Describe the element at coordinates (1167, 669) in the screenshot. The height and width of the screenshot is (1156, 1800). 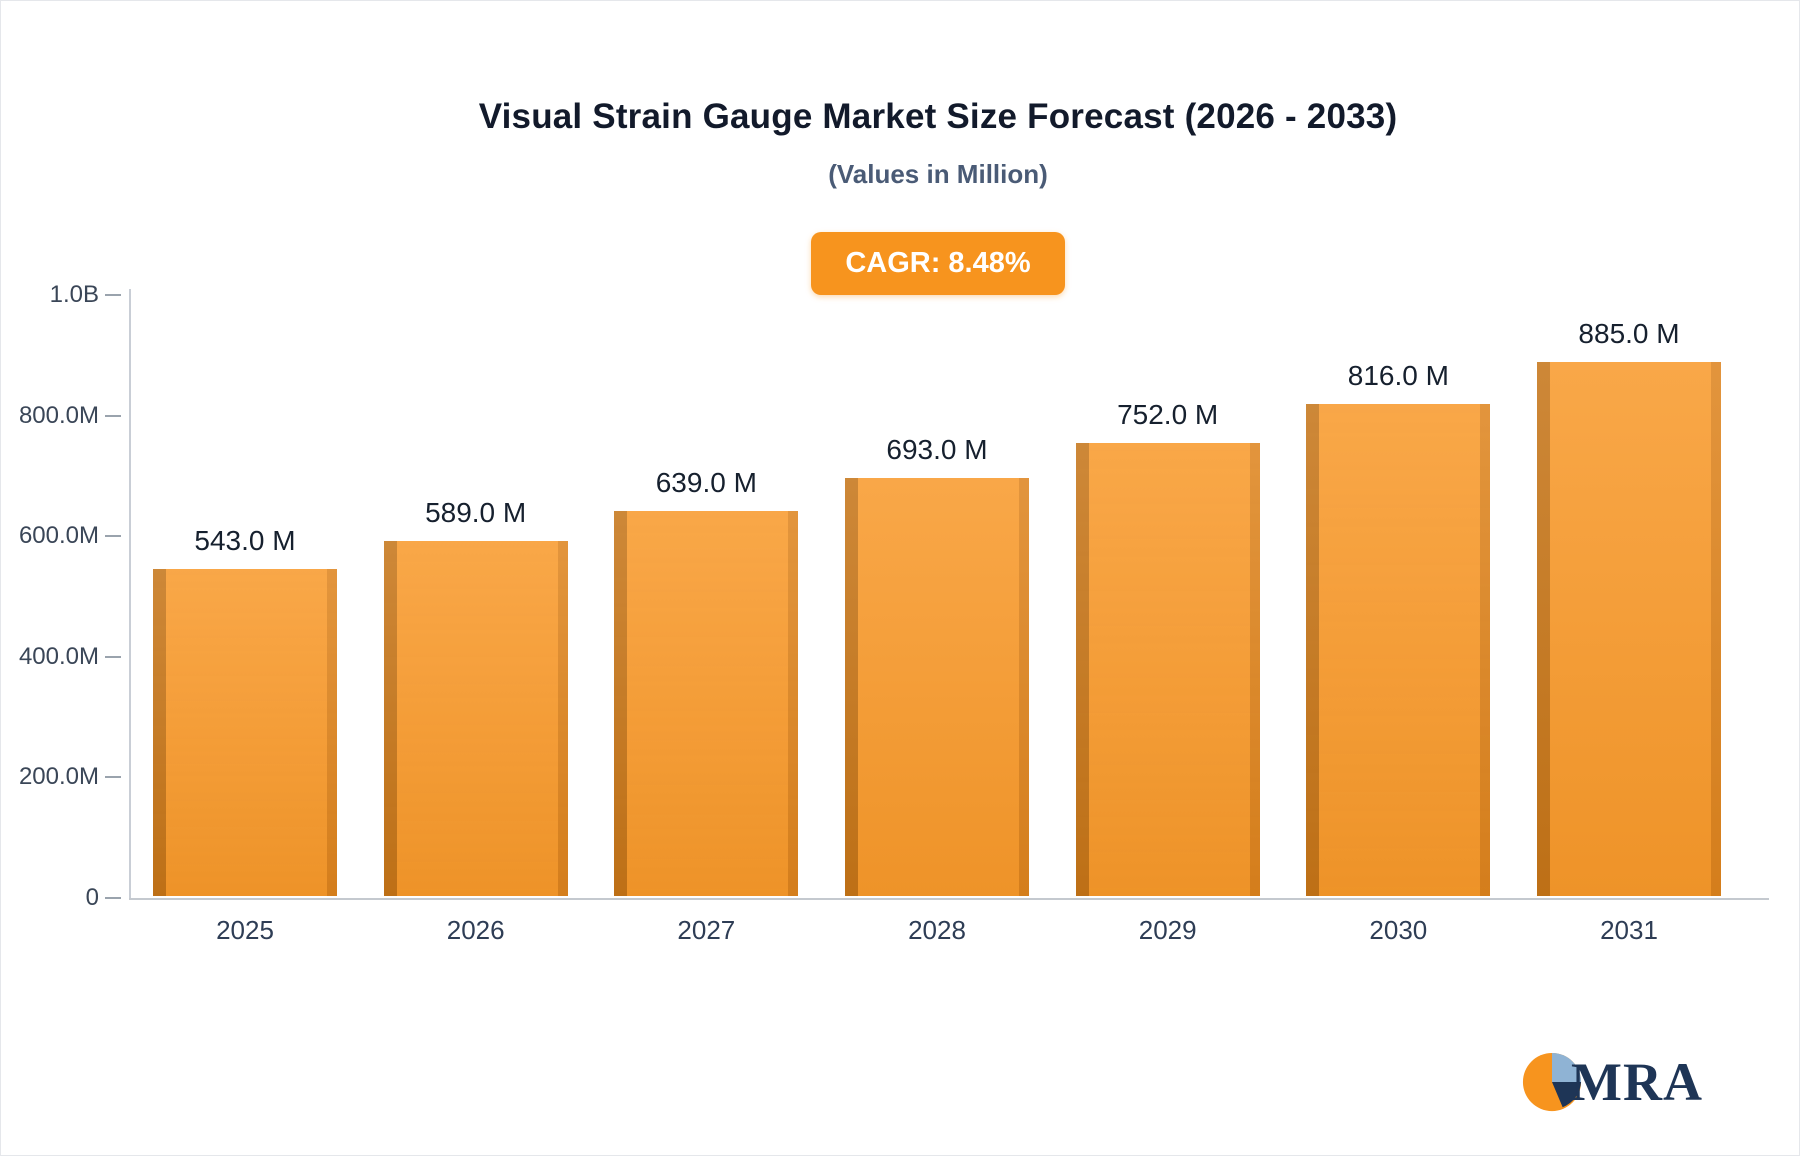
I see `bar-2029` at that location.